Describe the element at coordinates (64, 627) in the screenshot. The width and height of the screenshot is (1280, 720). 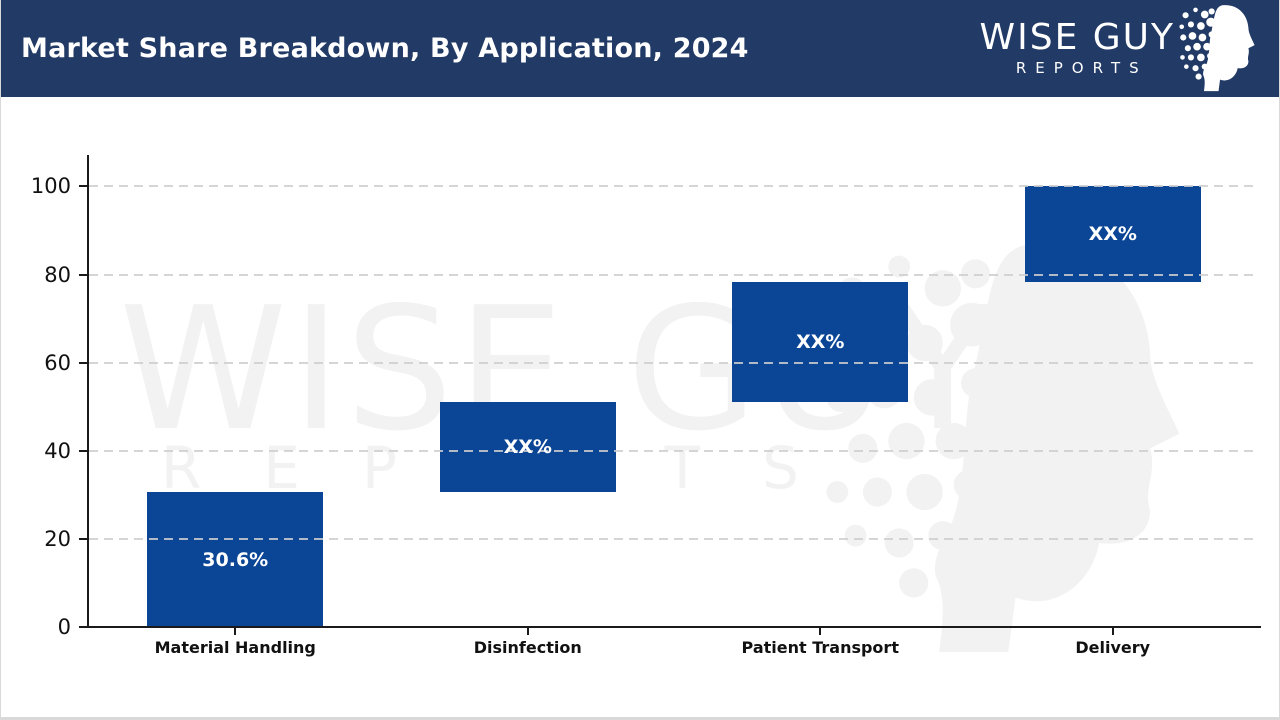
I see `y-tick-label: 0` at that location.